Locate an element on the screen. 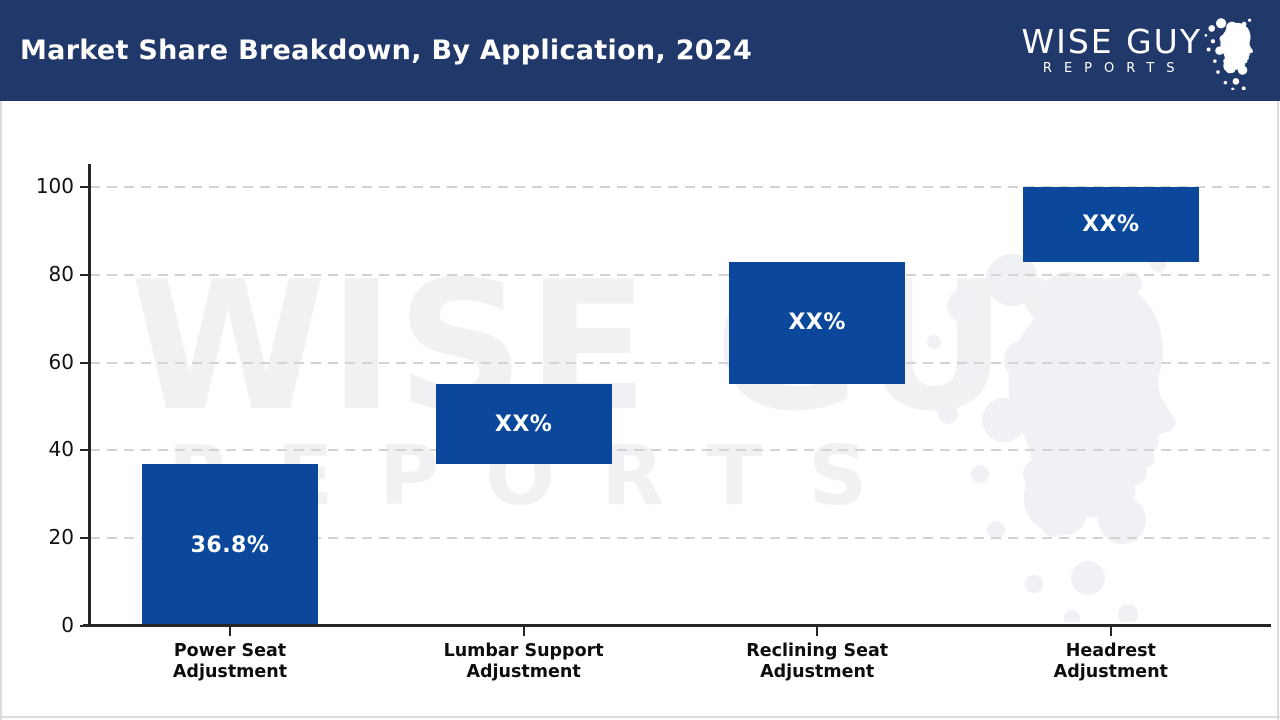  x-category-label: Headrest Adjustment is located at coordinates (1111, 662).